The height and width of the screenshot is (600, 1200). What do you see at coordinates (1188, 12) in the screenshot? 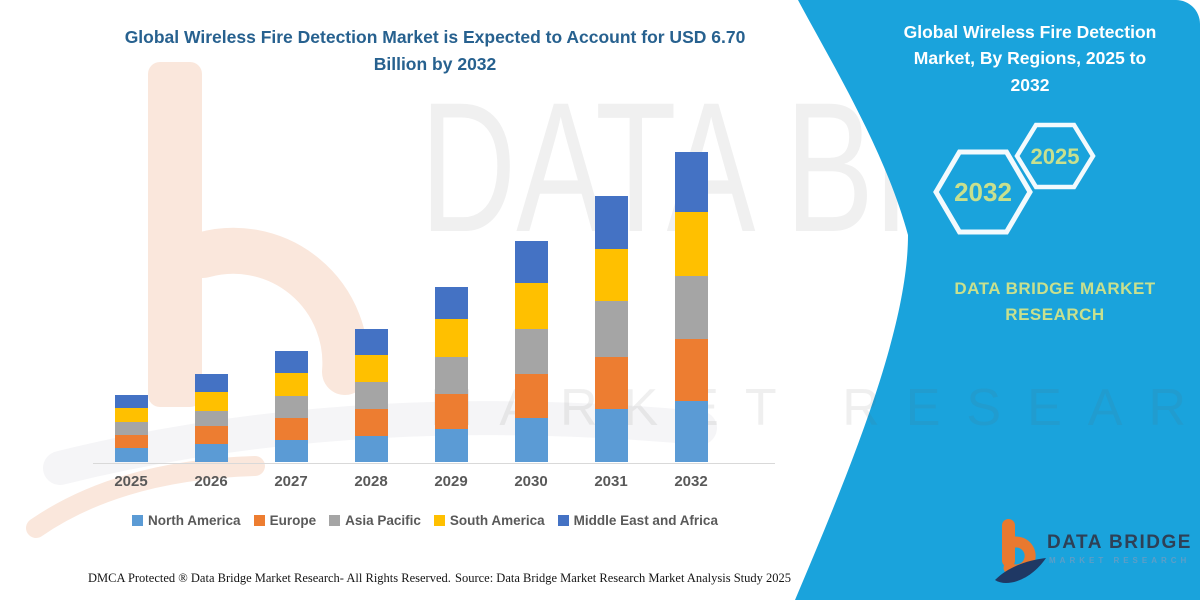
I see `rounded-corner-top-right` at bounding box center [1188, 12].